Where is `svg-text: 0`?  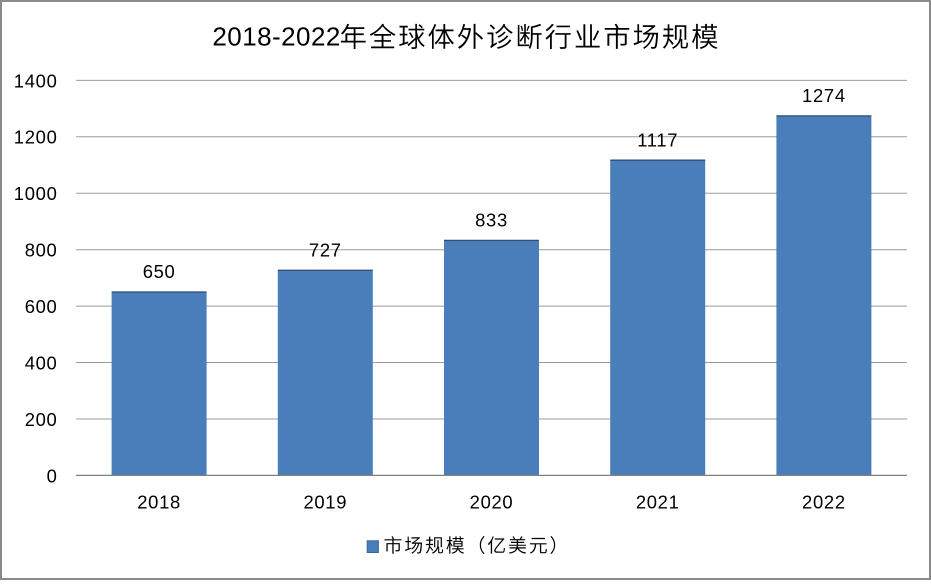 svg-text: 0 is located at coordinates (52, 475).